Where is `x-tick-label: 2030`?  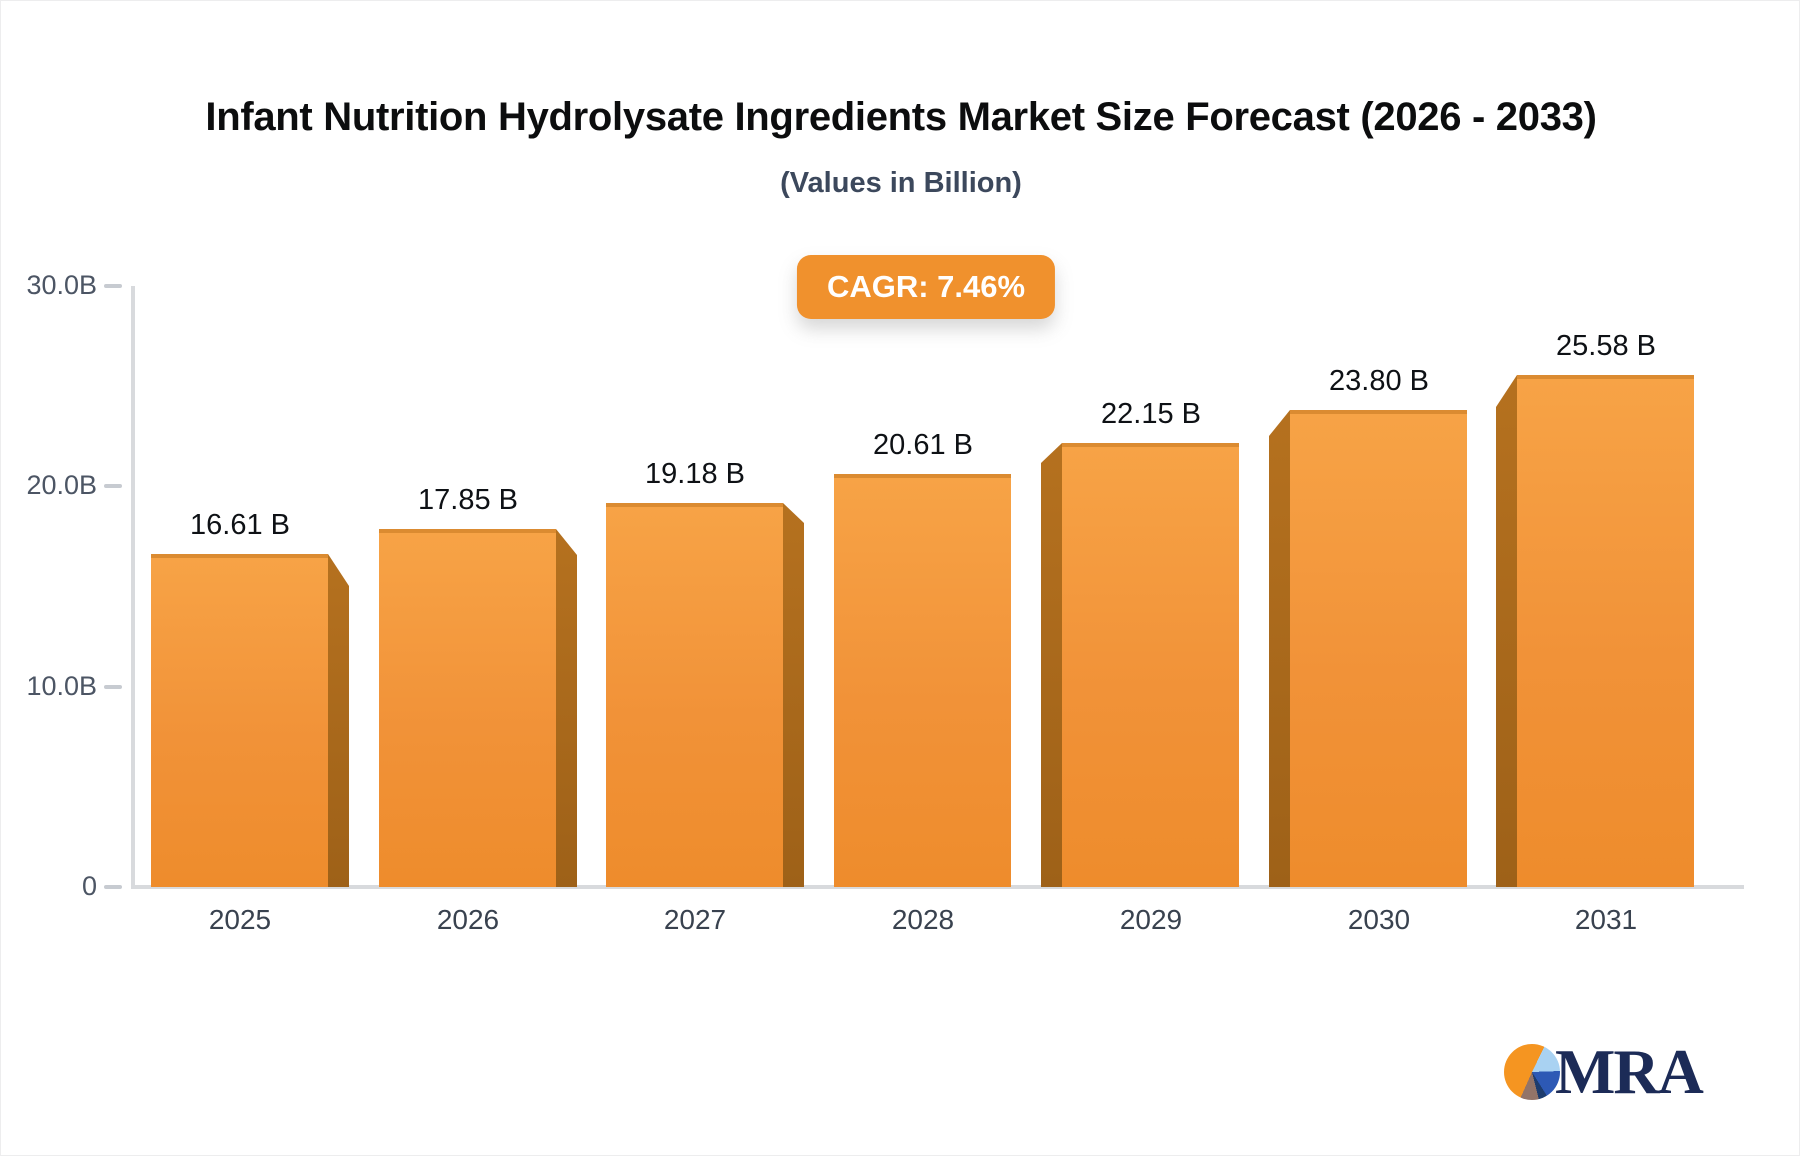 x-tick-label: 2030 is located at coordinates (1379, 919).